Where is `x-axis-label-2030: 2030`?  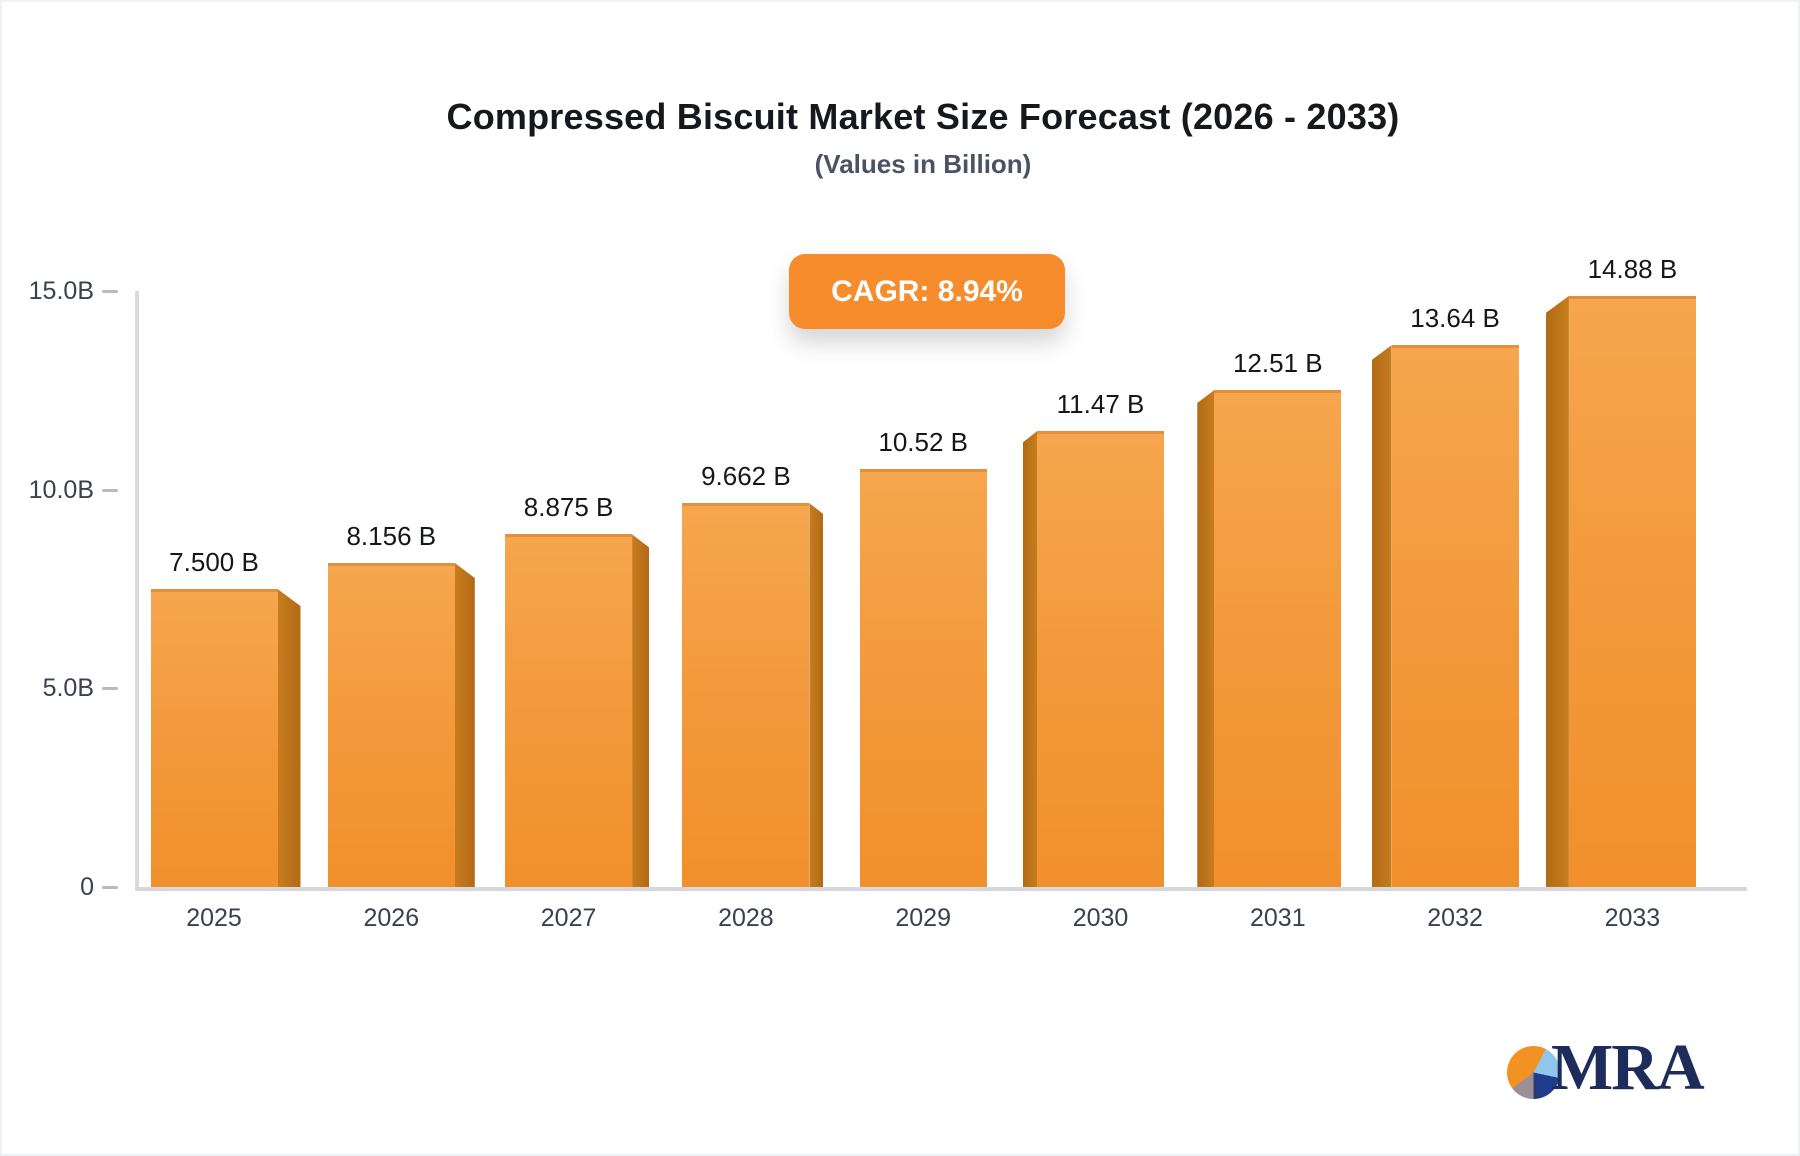 x-axis-label-2030: 2030 is located at coordinates (1100, 918).